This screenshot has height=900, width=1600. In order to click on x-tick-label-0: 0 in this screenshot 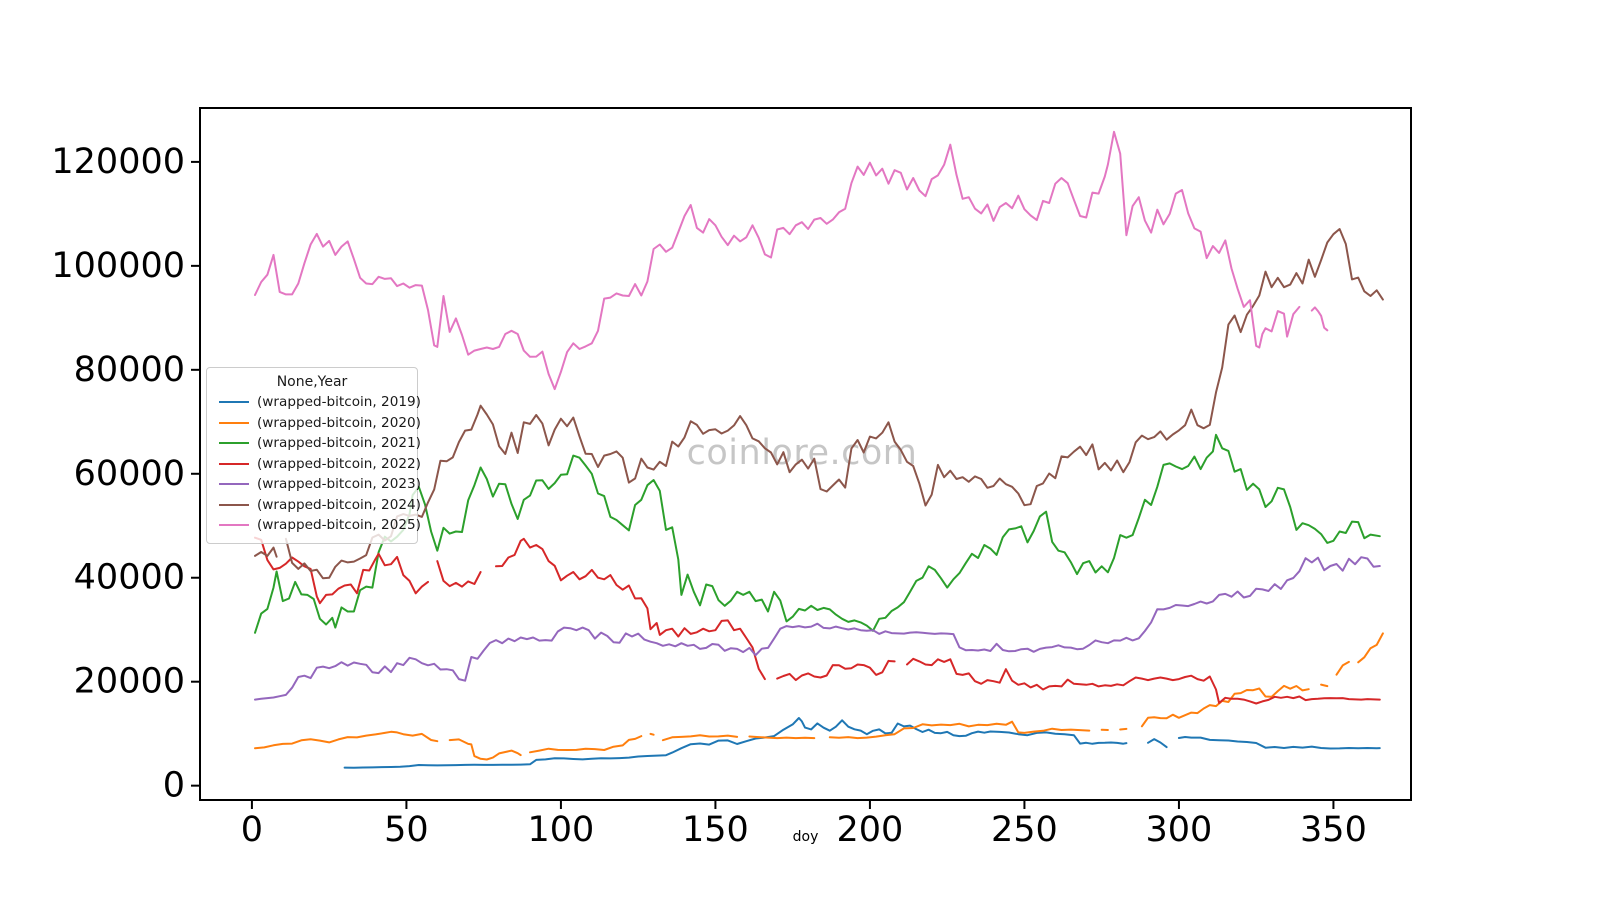, I will do `click(252, 830)`.